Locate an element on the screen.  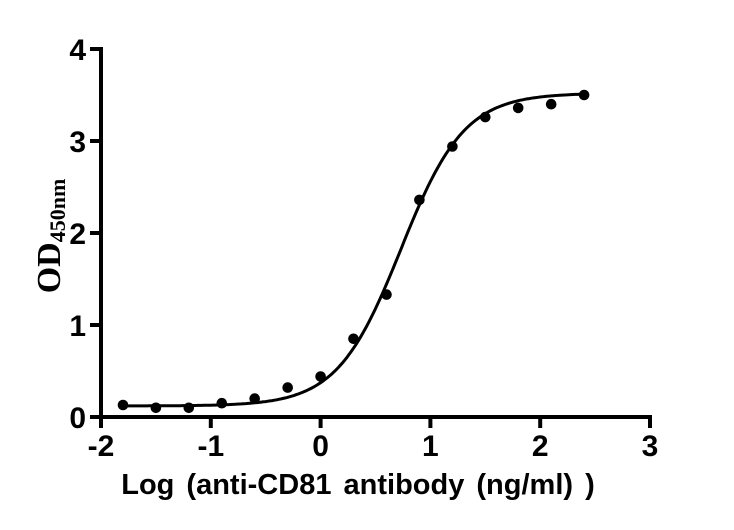
y-tick-label: 0 is located at coordinates (77, 418).